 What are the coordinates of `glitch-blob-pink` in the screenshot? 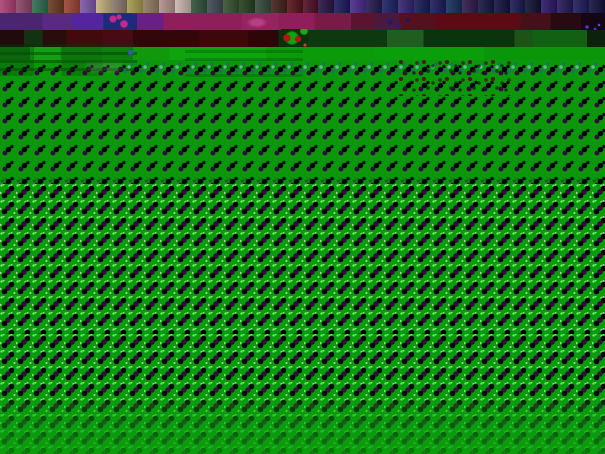 It's located at (257, 22).